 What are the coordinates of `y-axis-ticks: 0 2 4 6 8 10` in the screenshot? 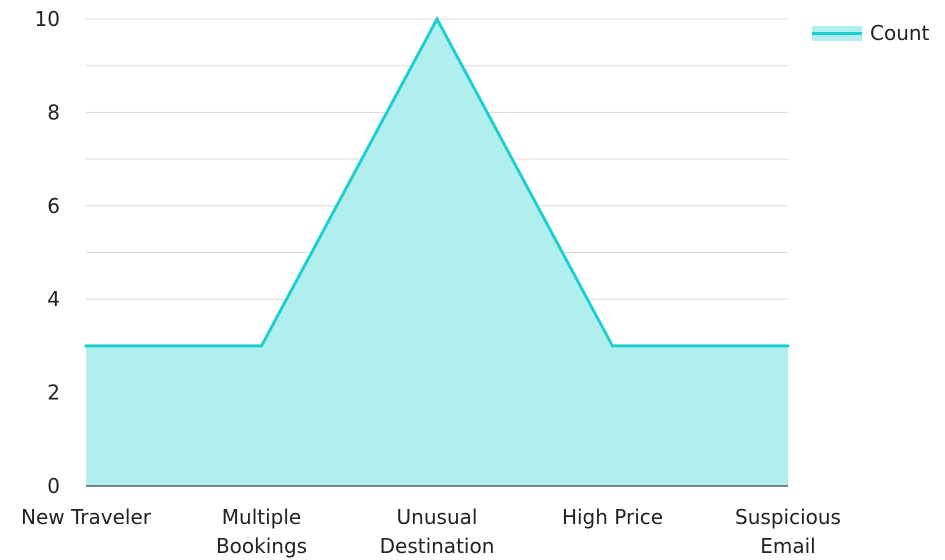 It's located at (47, 252).